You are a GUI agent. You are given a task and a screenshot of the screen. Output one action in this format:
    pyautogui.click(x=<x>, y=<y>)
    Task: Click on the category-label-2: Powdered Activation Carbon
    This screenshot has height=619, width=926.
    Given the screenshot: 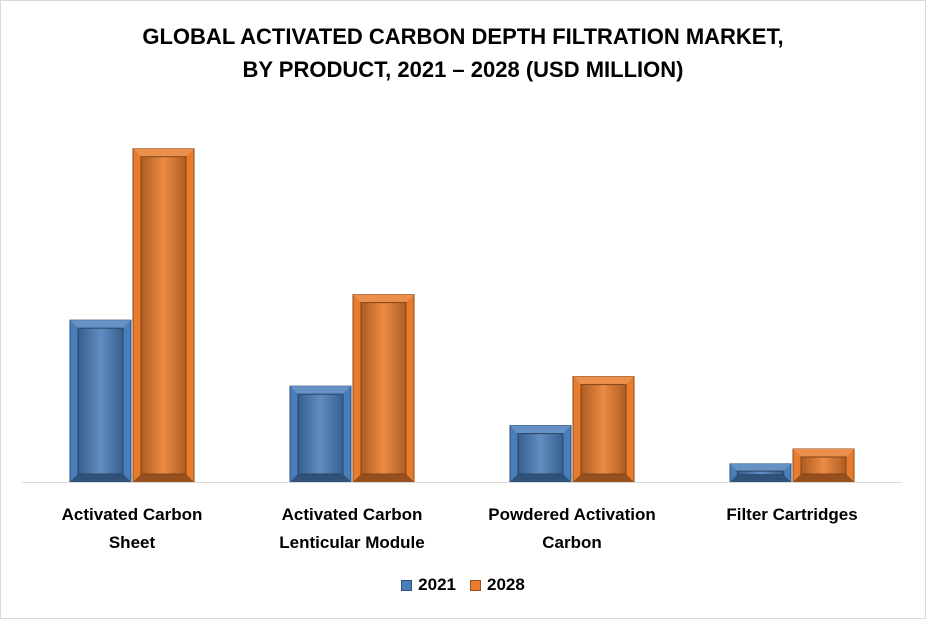 What is the action you would take?
    pyautogui.click(x=572, y=528)
    